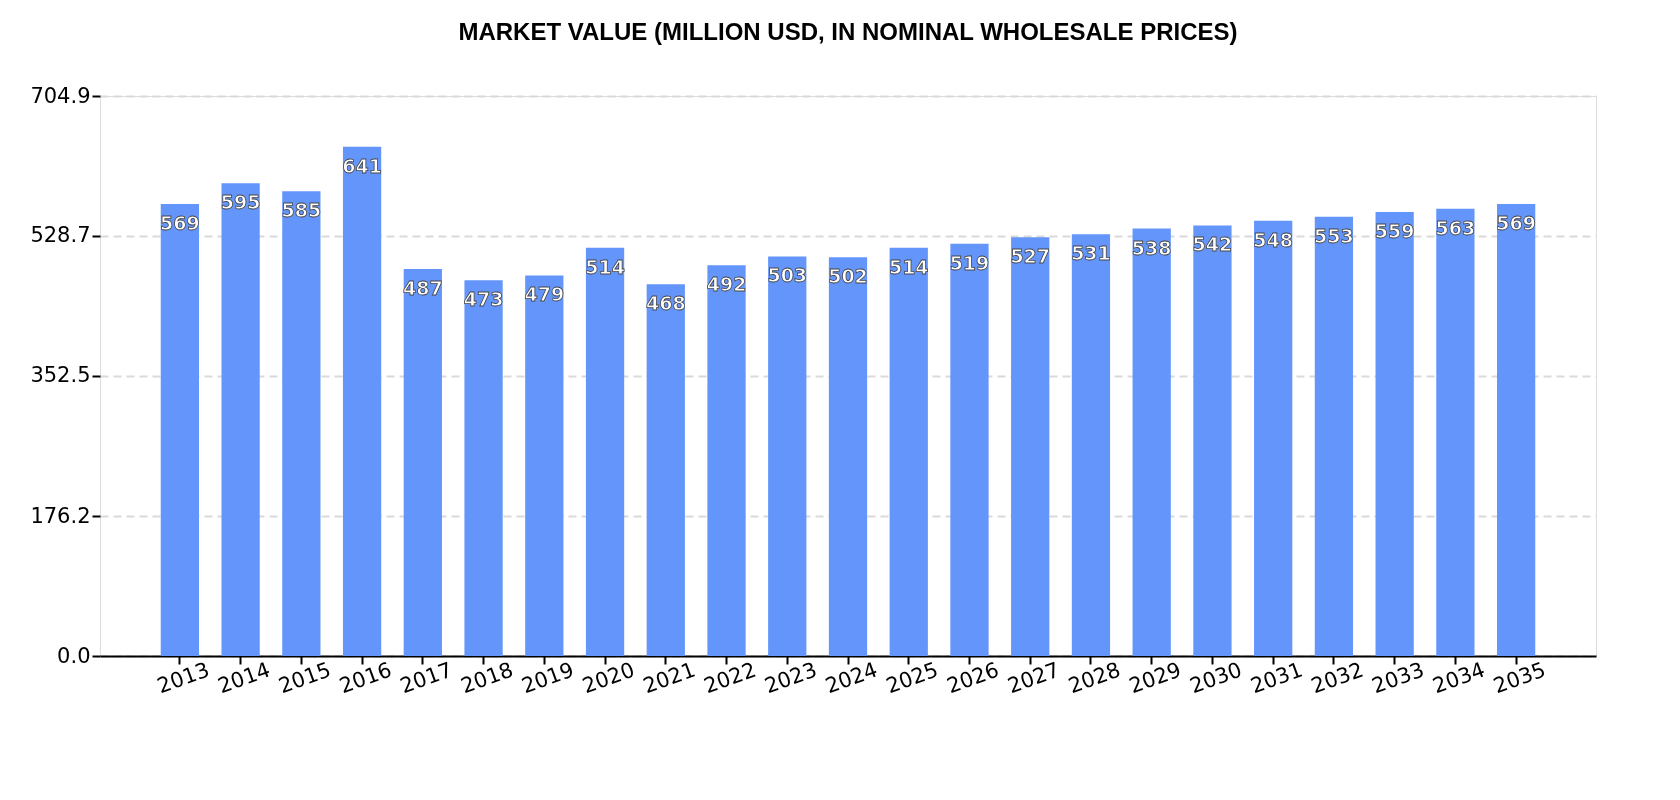  I want to click on data-label: 503, so click(787, 275).